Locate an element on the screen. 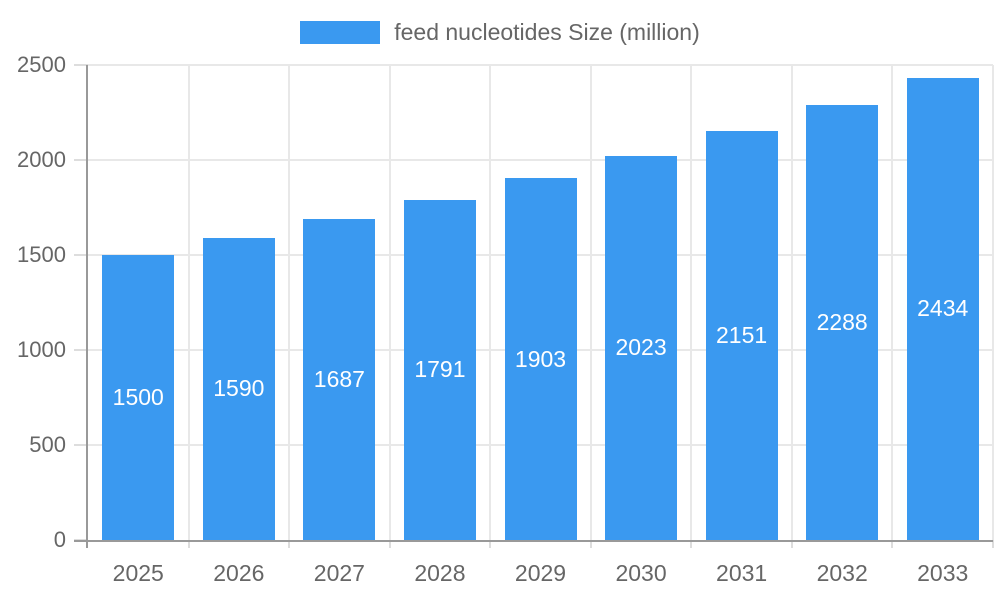 Image resolution: width=1000 pixels, height=600 pixels. bar: 2288 is located at coordinates (842, 322).